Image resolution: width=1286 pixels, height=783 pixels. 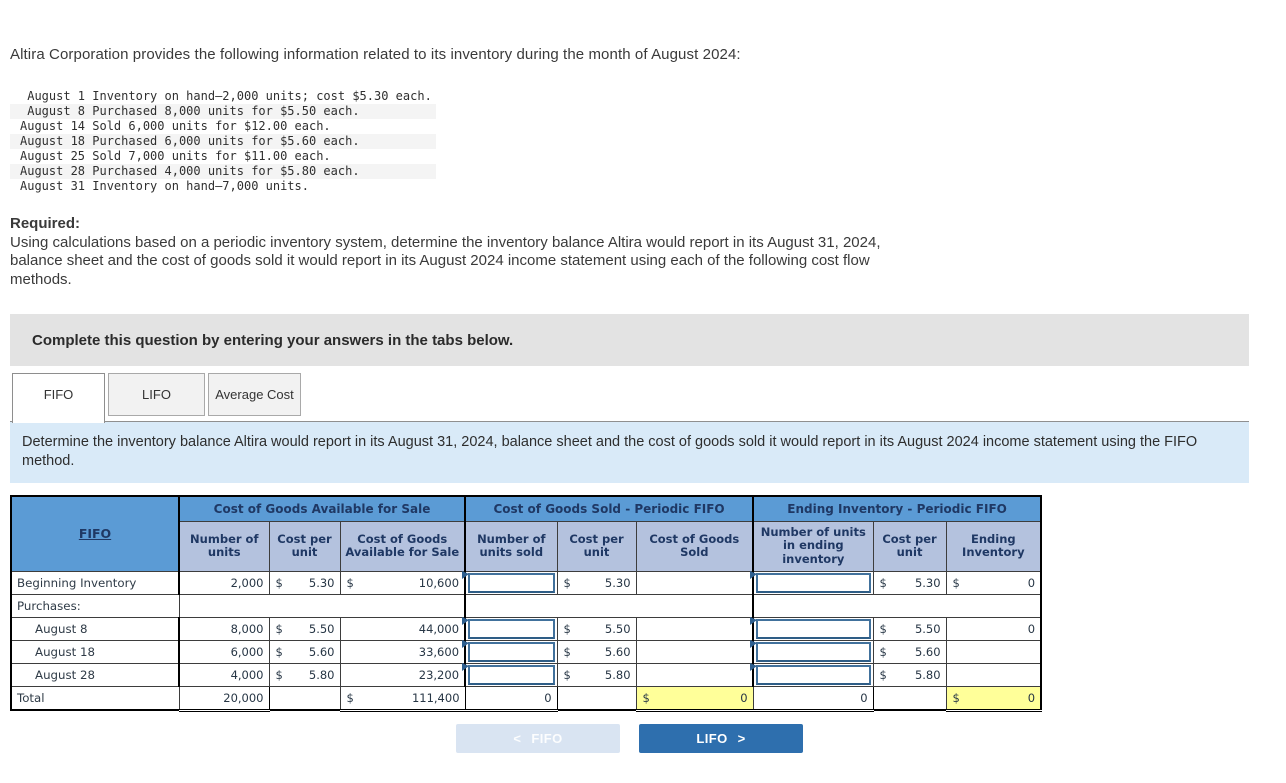 I want to click on prev-button-label: FIFO, so click(x=547, y=738).